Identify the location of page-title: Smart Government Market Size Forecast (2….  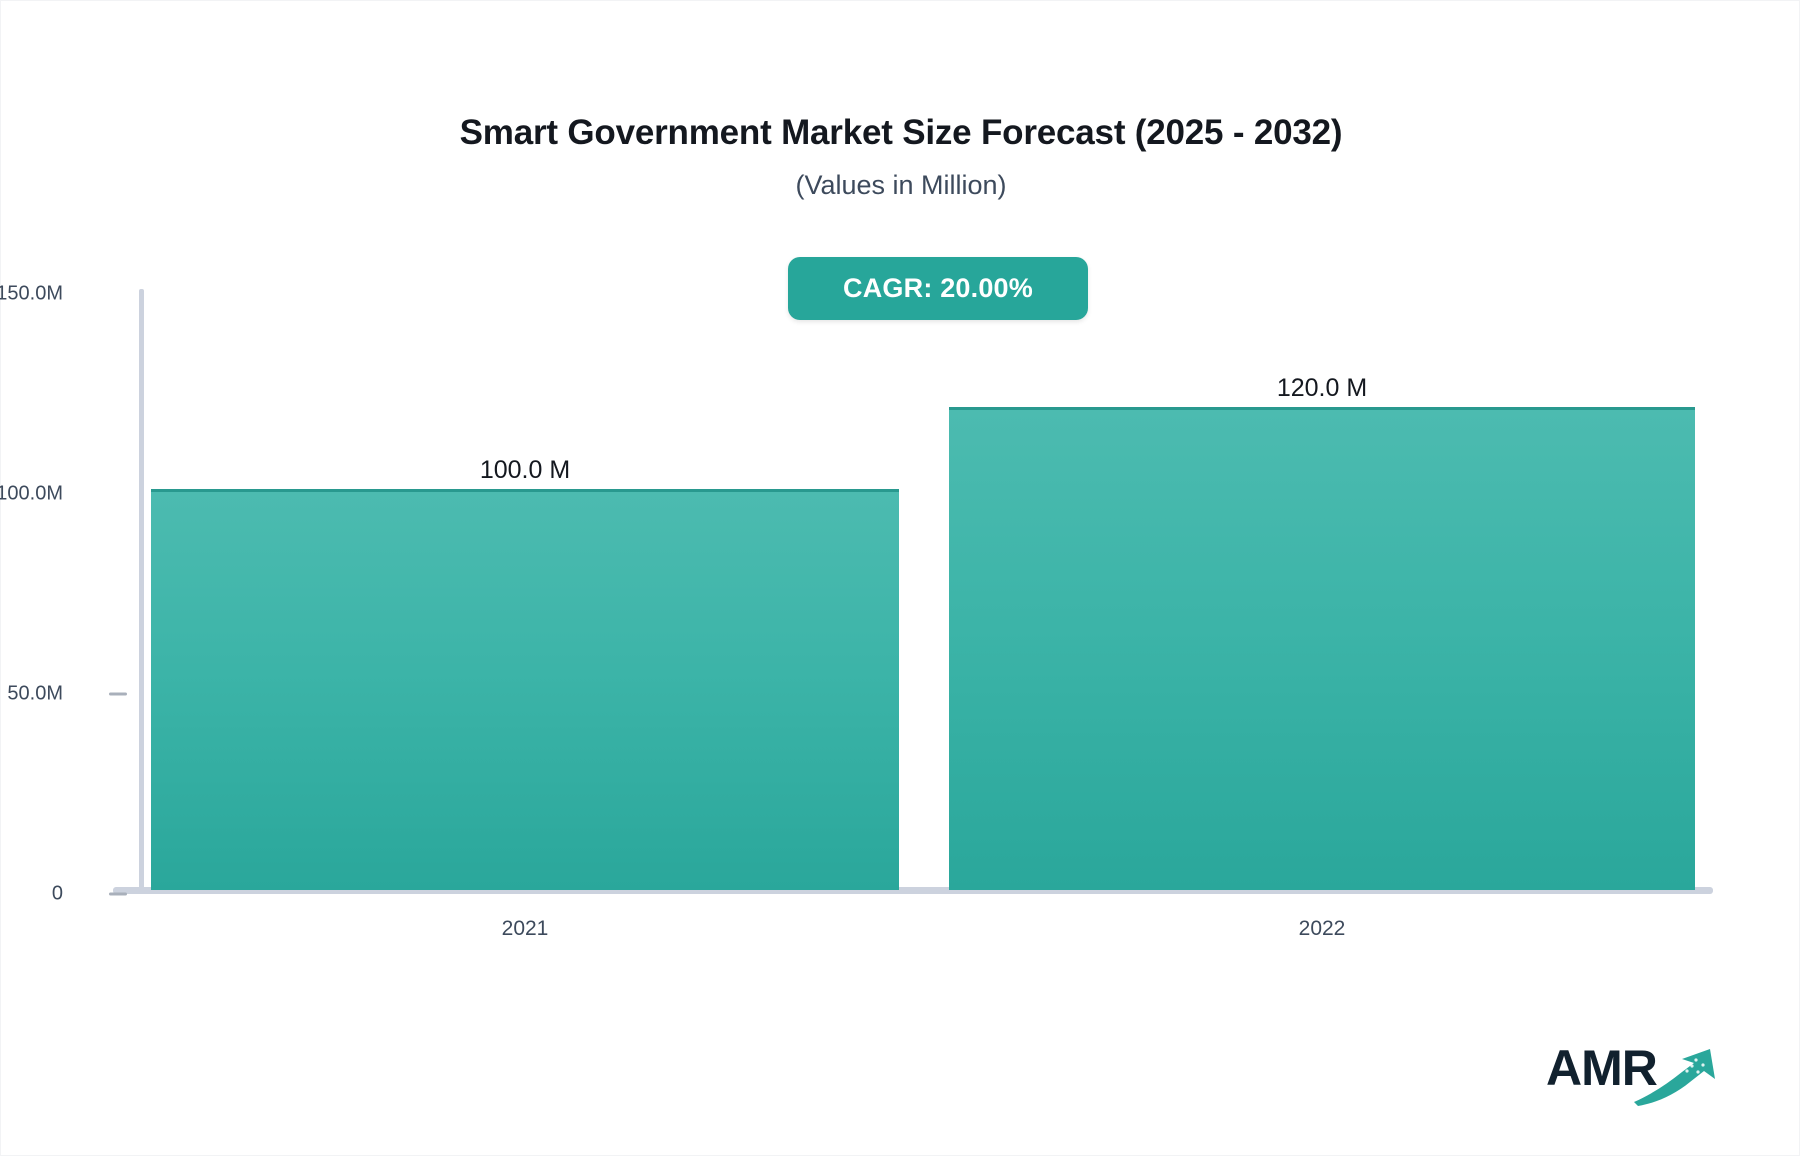
(901, 132).